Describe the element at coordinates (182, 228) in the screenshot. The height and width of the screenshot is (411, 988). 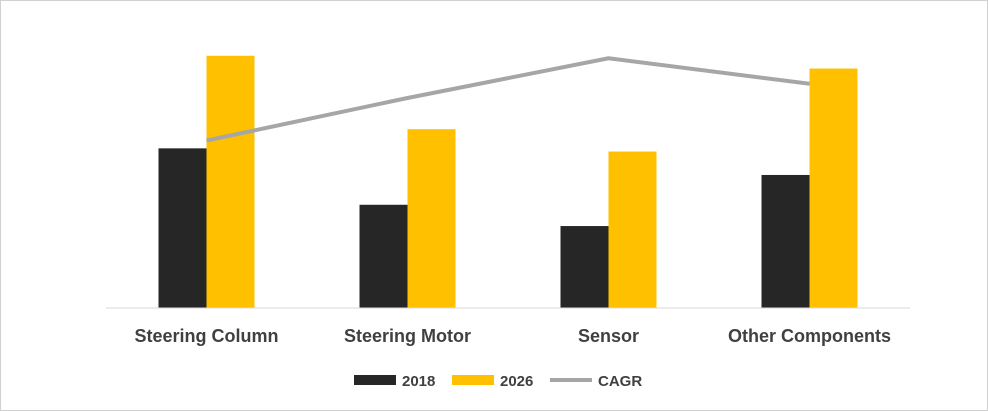
I see `bar-2018-steering-column` at that location.